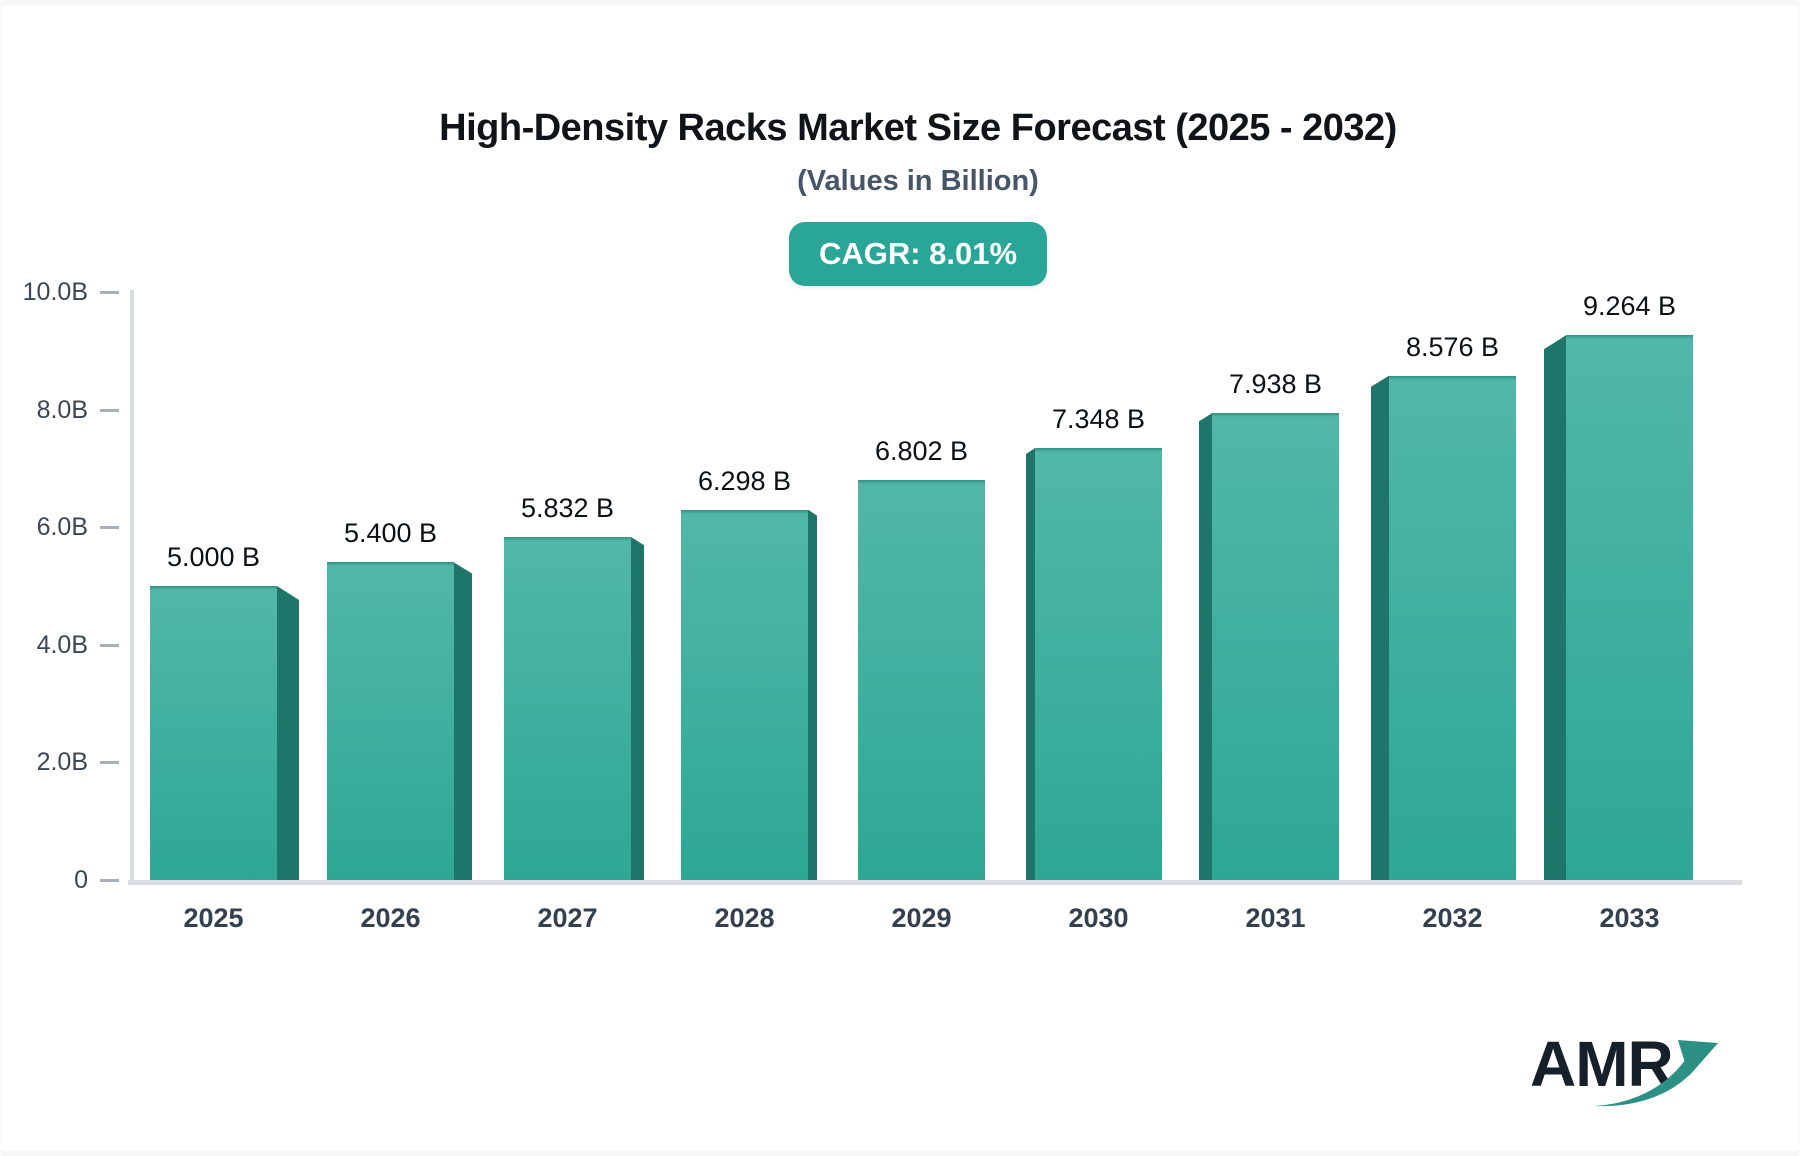  What do you see at coordinates (1098, 918) in the screenshot?
I see `x-axis-label: 2030` at bounding box center [1098, 918].